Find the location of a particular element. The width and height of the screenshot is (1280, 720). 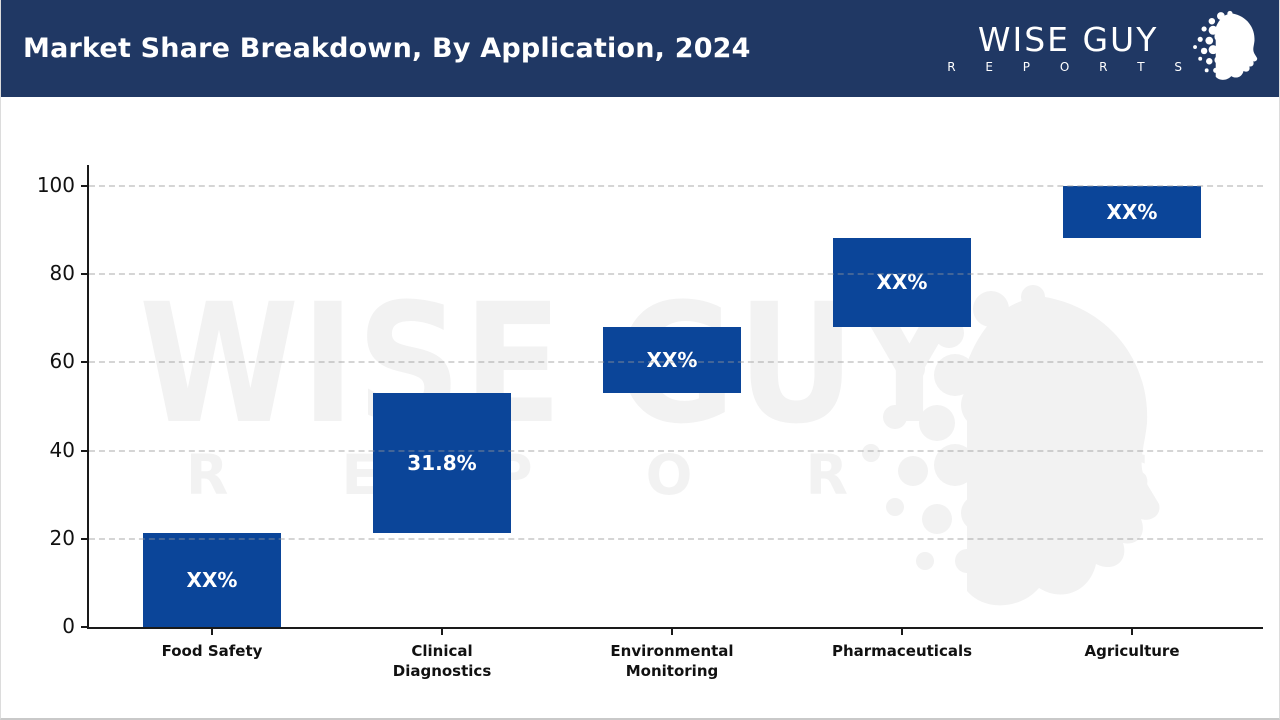

bar-food-safety: XX% is located at coordinates (212, 580).